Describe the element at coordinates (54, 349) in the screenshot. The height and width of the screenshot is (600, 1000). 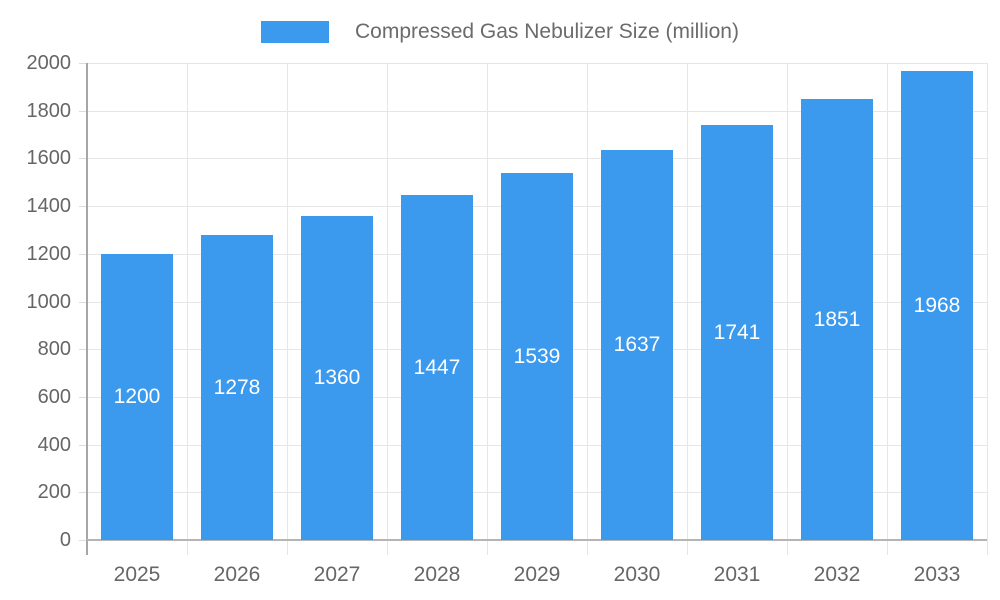
I see `y-axis-tick-label: 800` at that location.